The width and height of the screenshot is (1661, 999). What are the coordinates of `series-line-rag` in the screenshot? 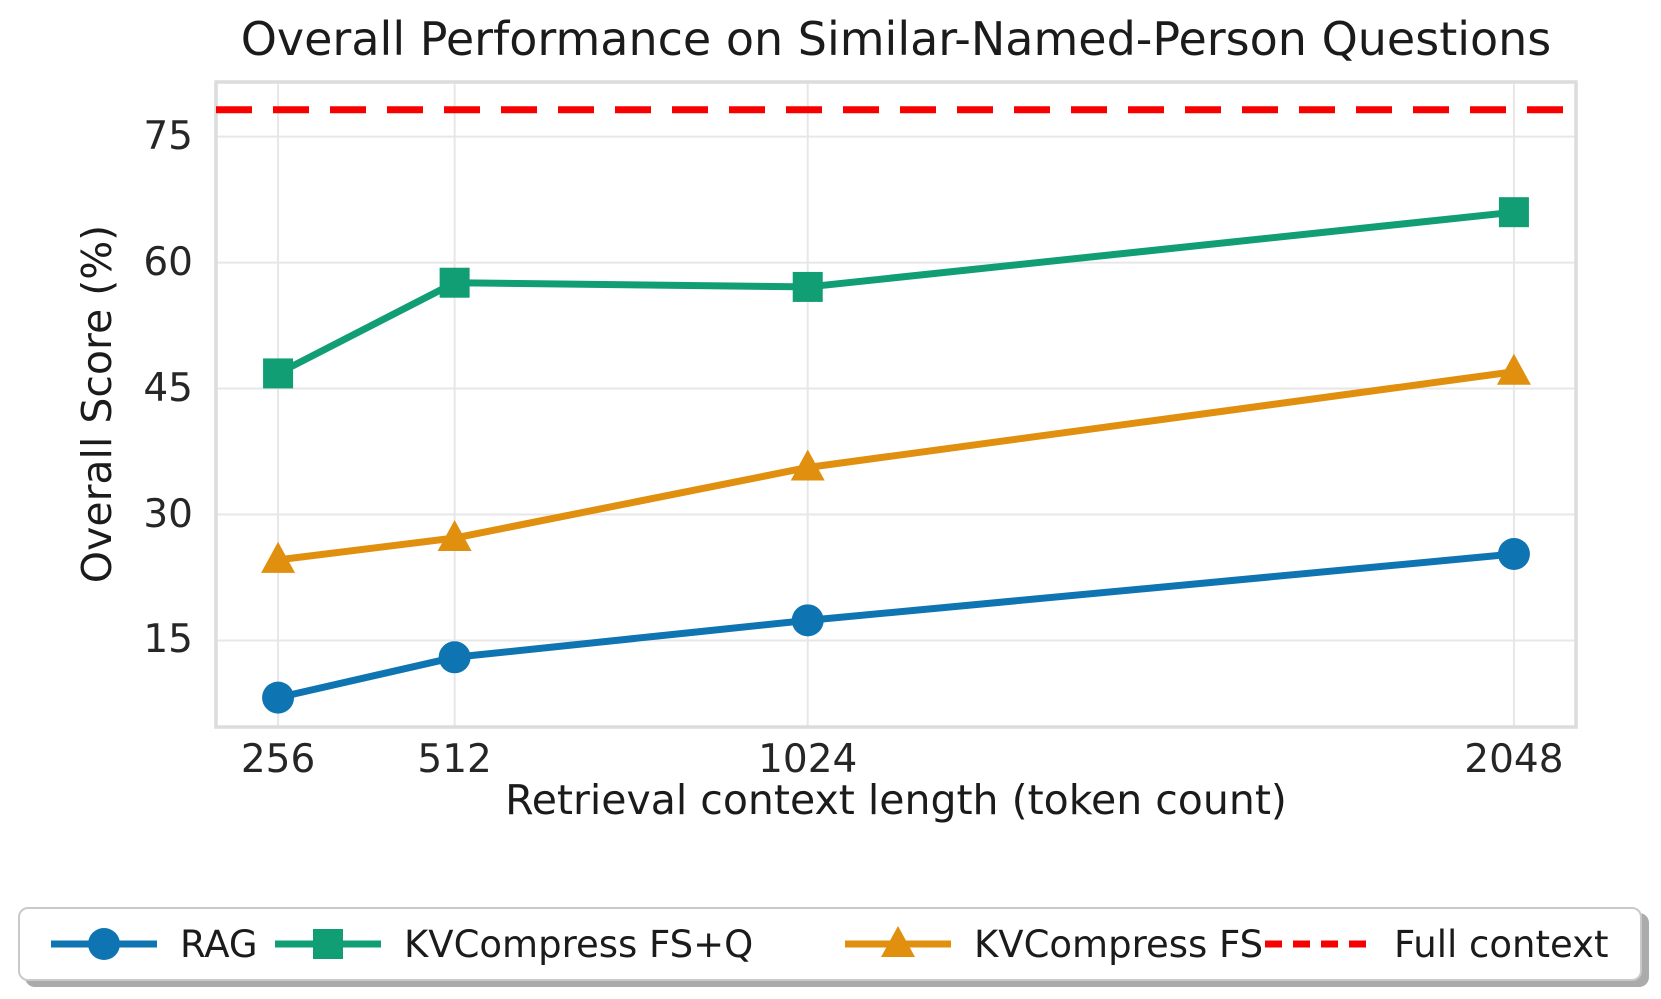 It's located at (896, 626).